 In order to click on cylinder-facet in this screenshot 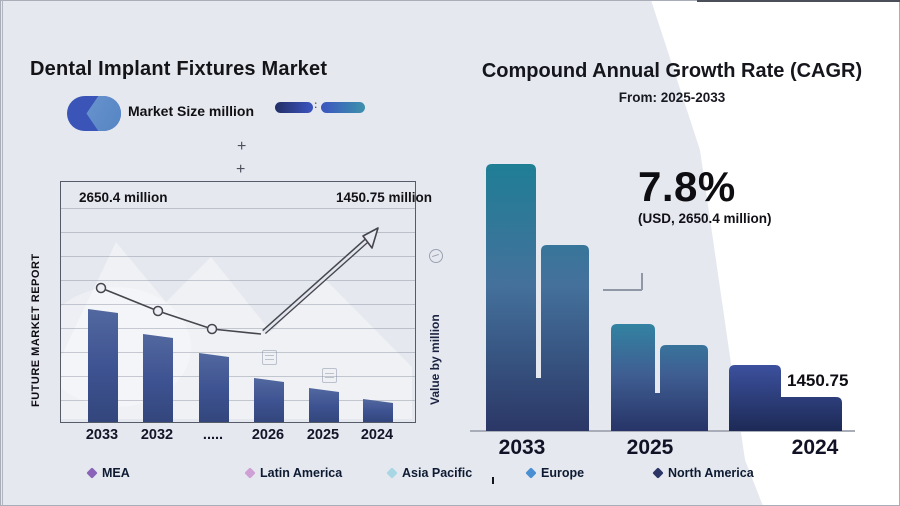, I will do `click(103, 113)`.